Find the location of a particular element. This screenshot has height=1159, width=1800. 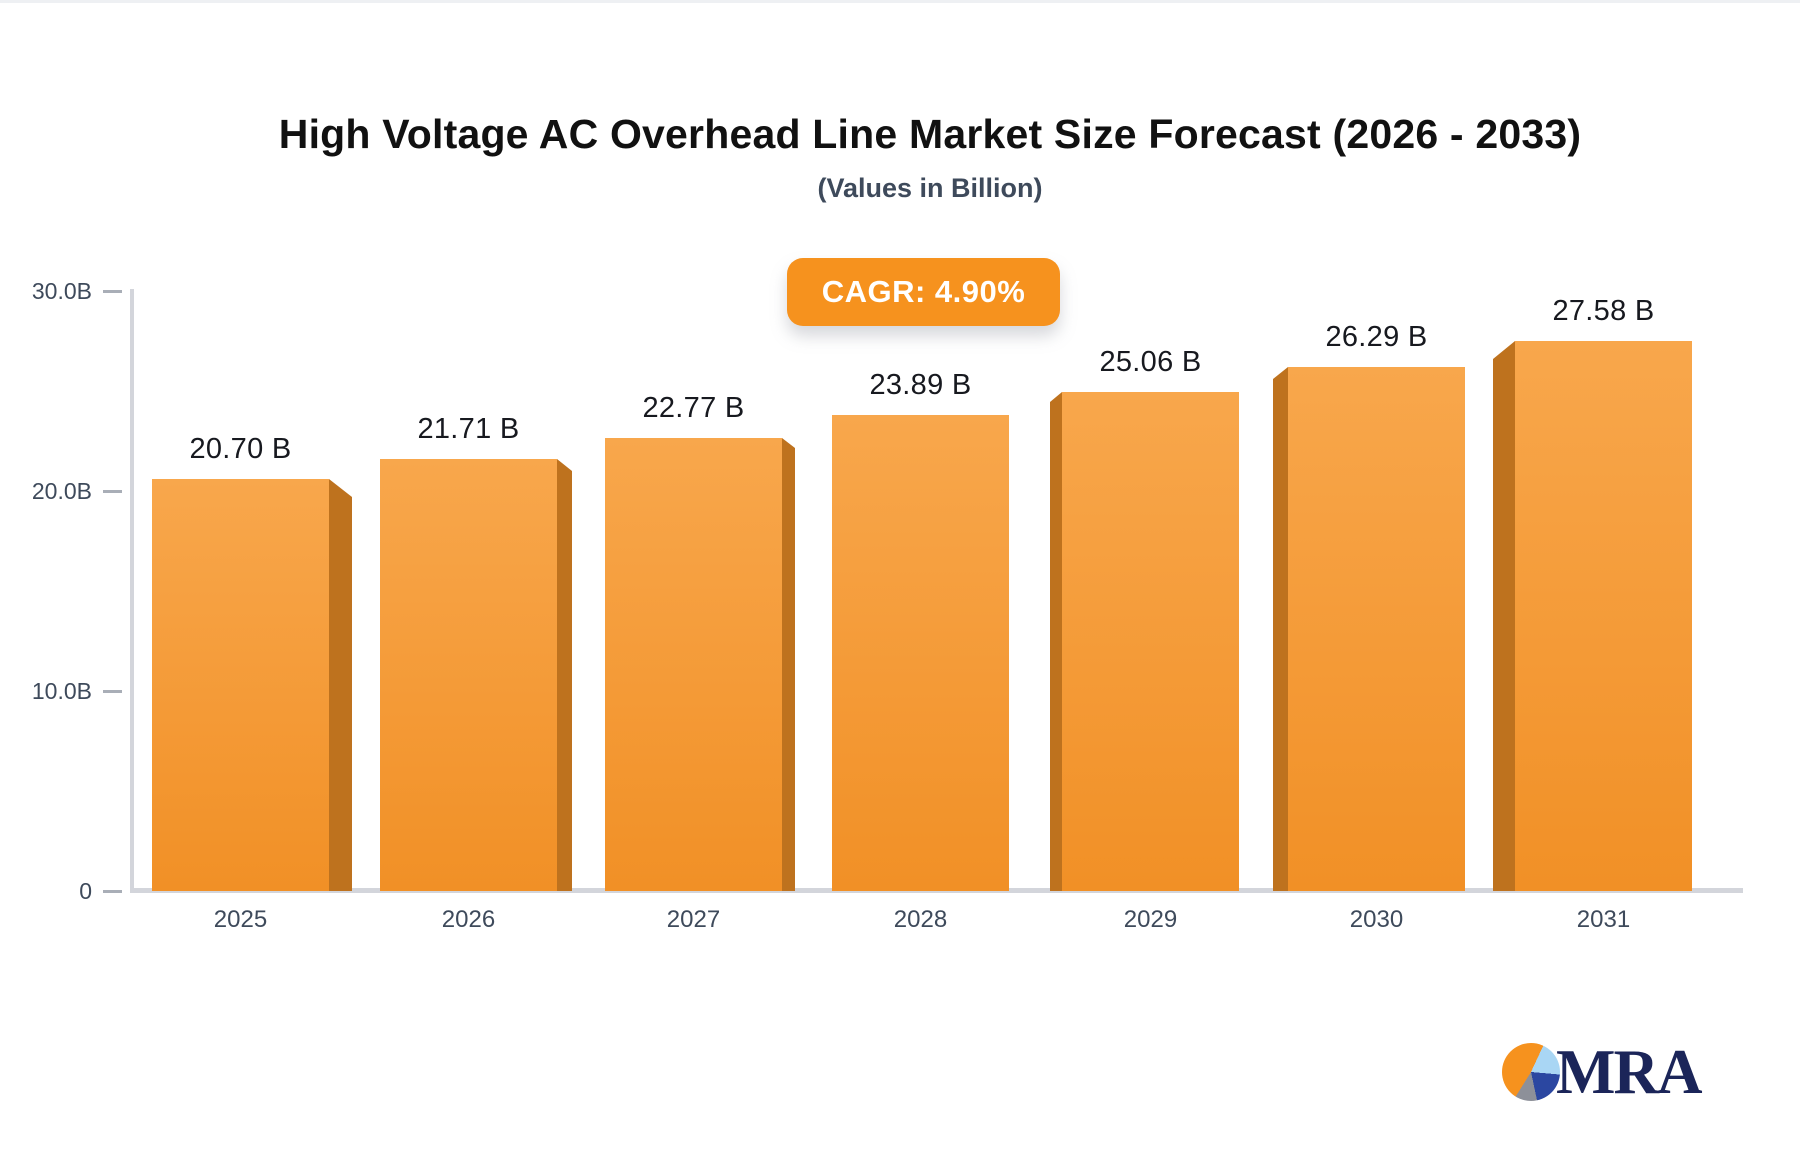

bar-2028 is located at coordinates (920, 653).